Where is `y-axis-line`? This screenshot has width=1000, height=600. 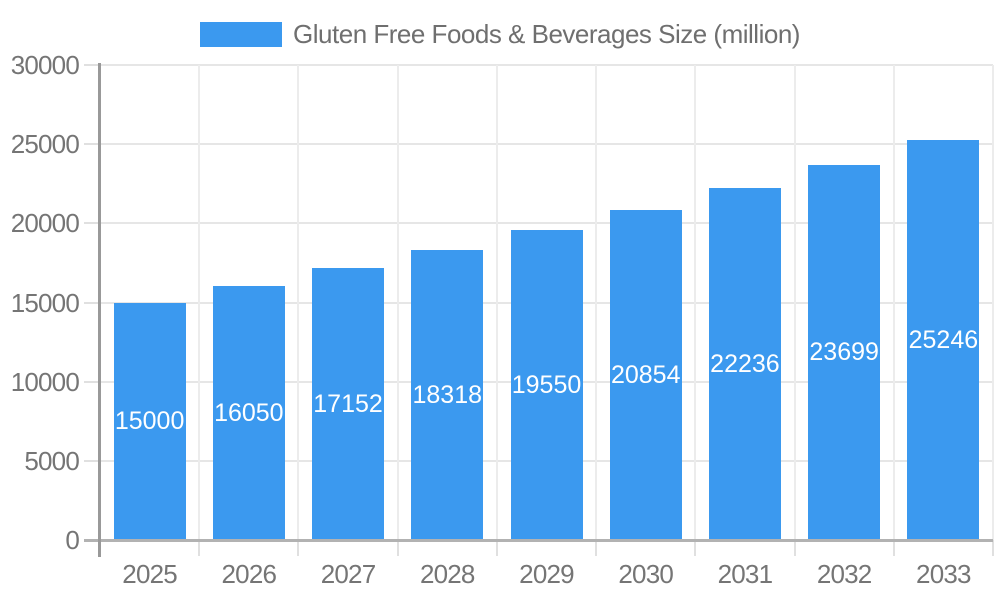 y-axis-line is located at coordinates (99, 310).